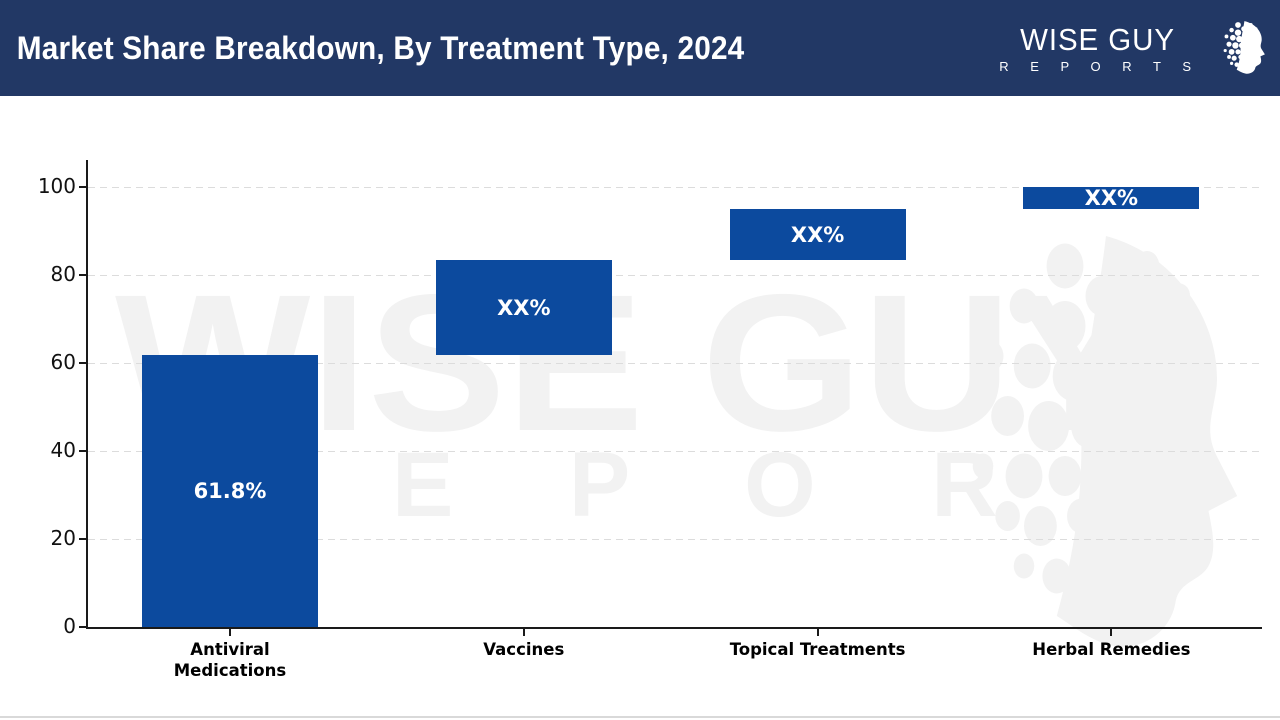 This screenshot has width=1280, height=720. I want to click on bar-vaccines: XX%, so click(523, 308).